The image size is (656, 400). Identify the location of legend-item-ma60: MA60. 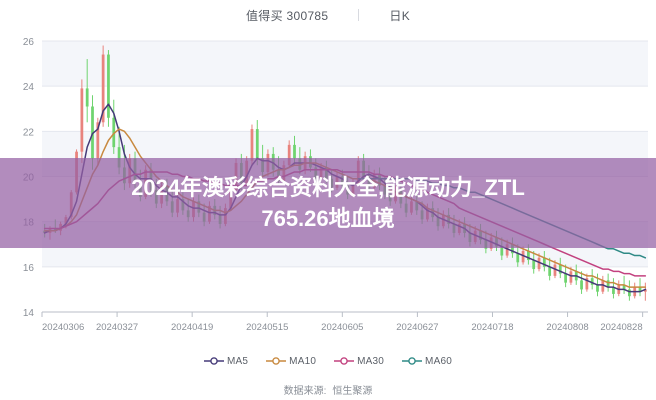
(427, 361).